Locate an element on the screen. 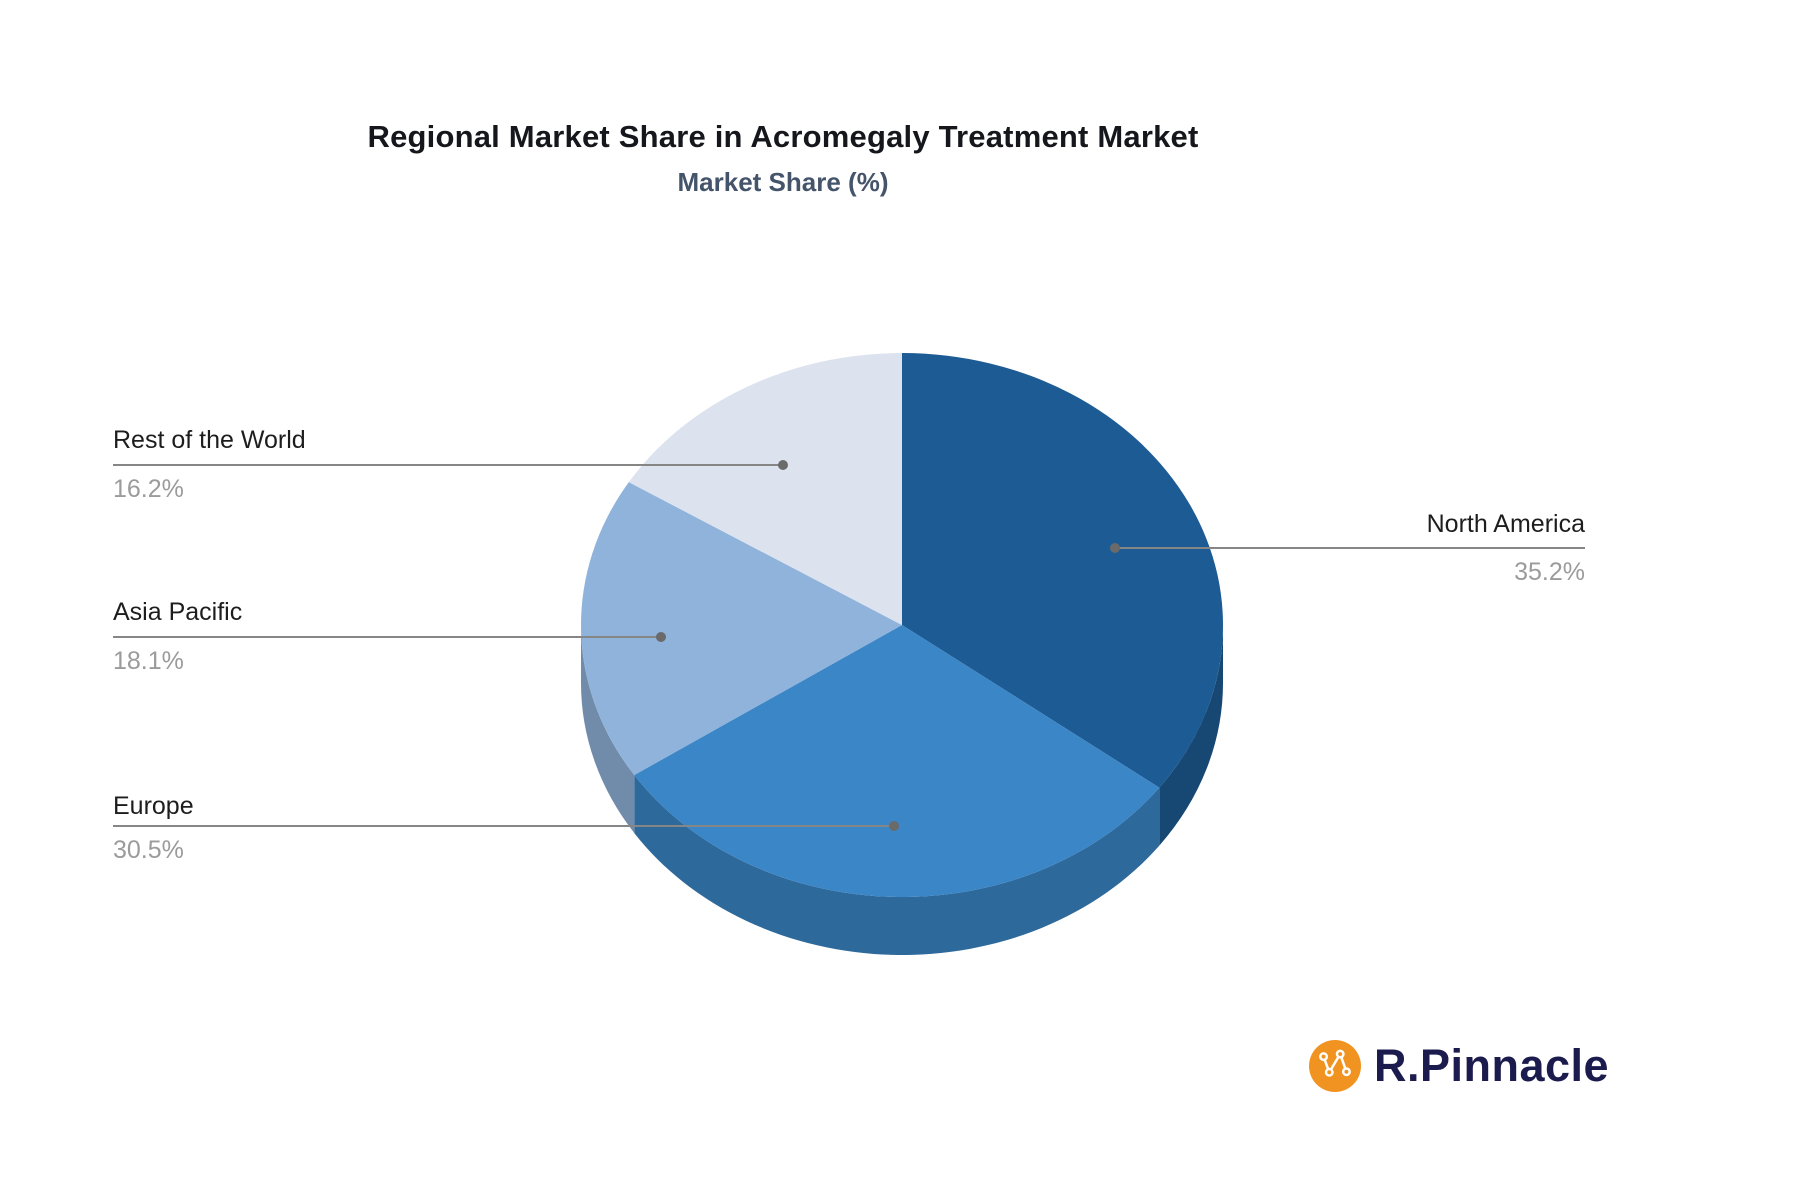  pie-slice-asia-pacific is located at coordinates (741, 629).